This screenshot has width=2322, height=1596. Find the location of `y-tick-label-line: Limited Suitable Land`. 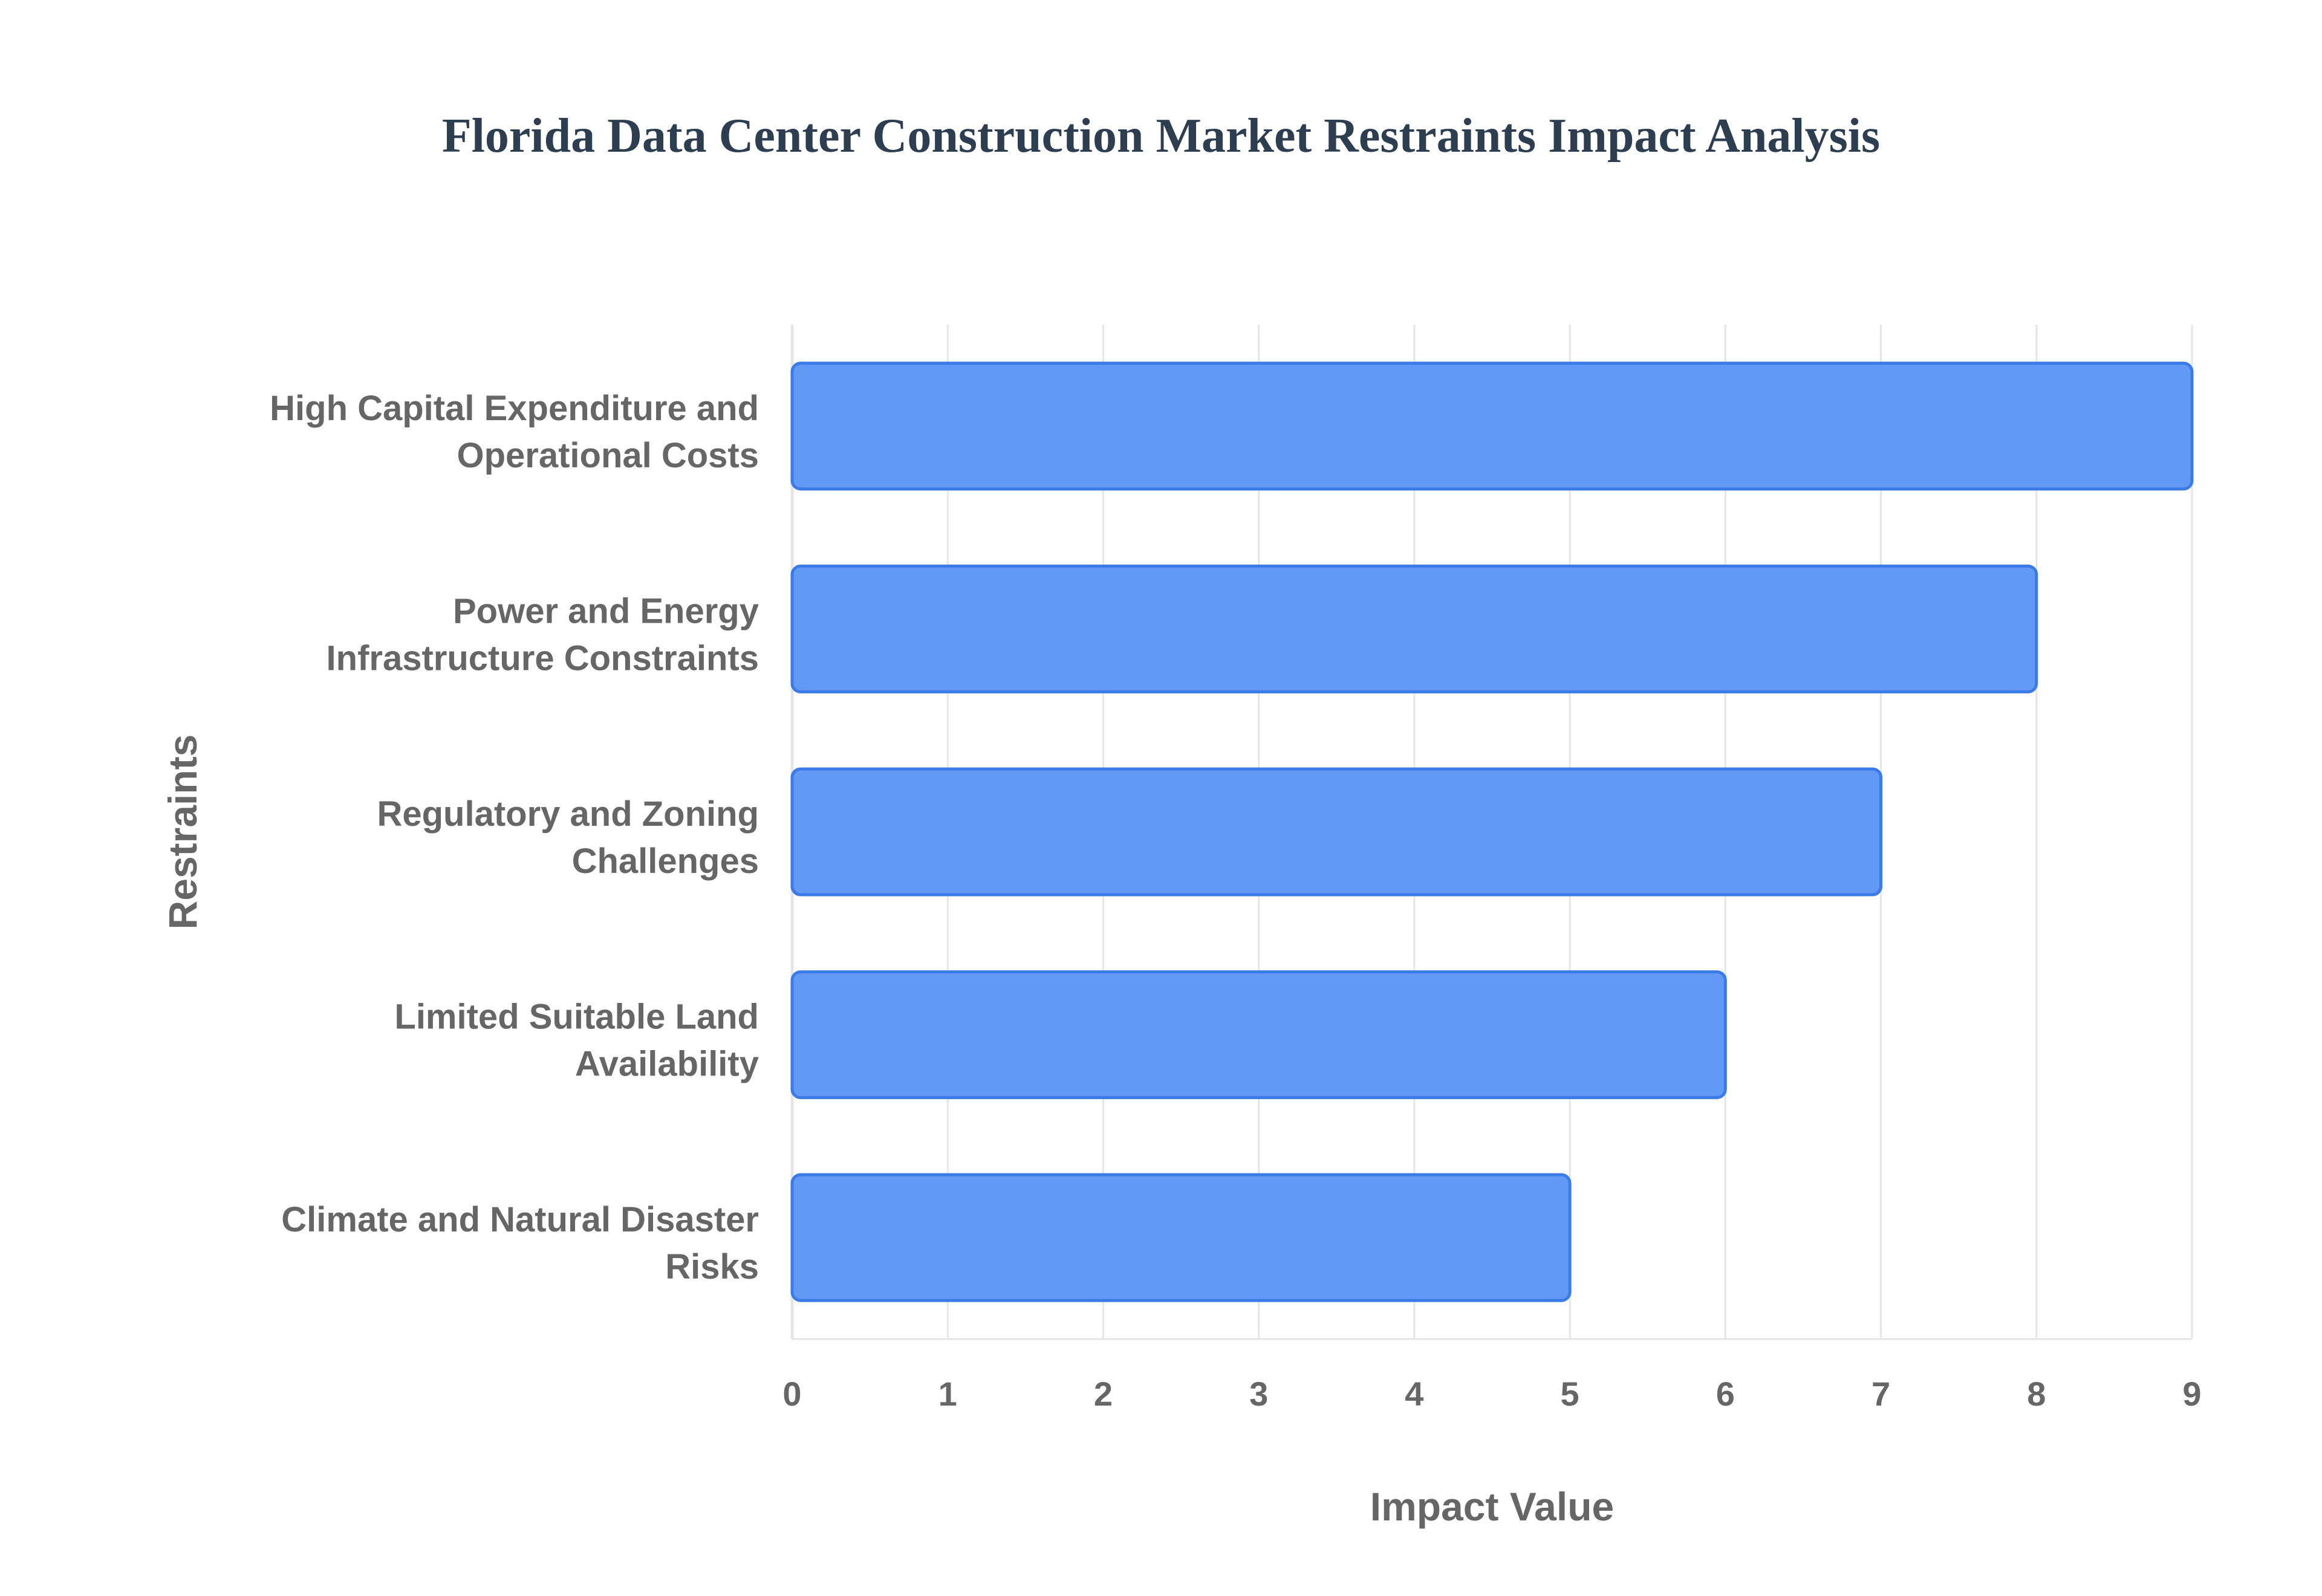

y-tick-label-line: Limited Suitable Land is located at coordinates (576, 1017).